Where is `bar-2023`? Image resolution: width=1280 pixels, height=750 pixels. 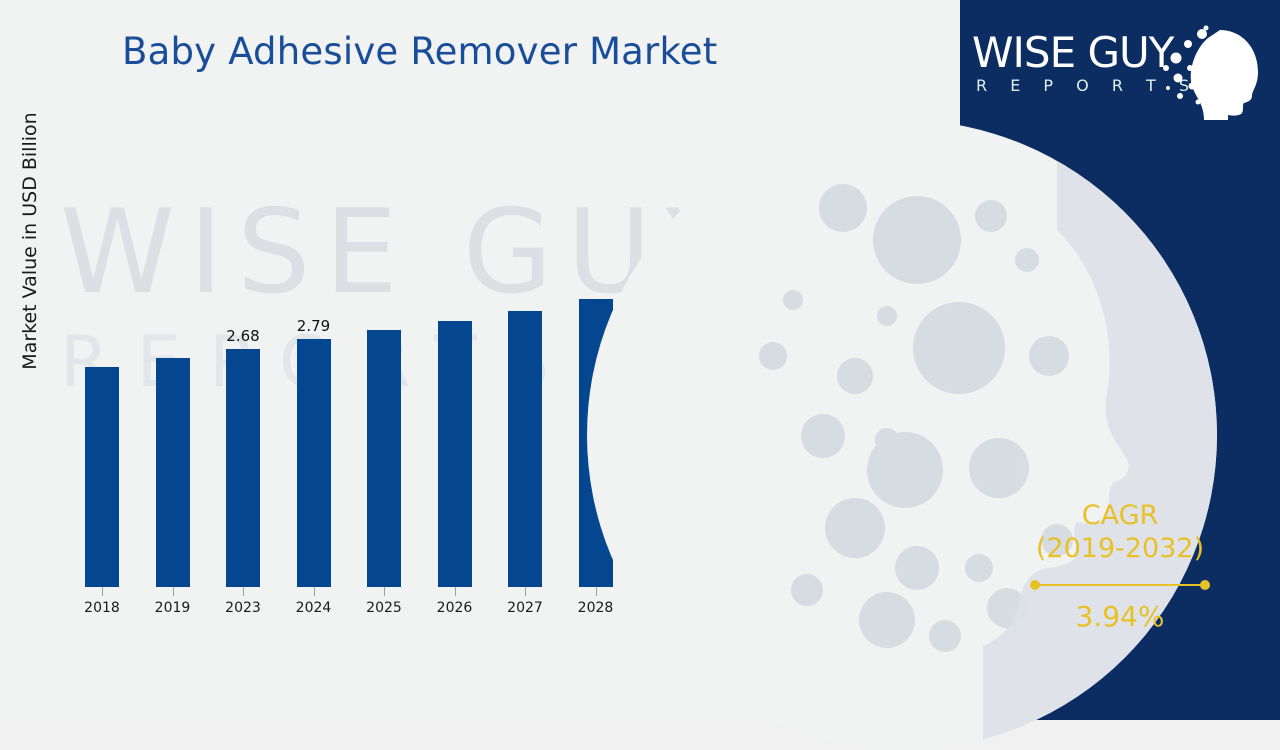
bar-2023 is located at coordinates (243, 467).